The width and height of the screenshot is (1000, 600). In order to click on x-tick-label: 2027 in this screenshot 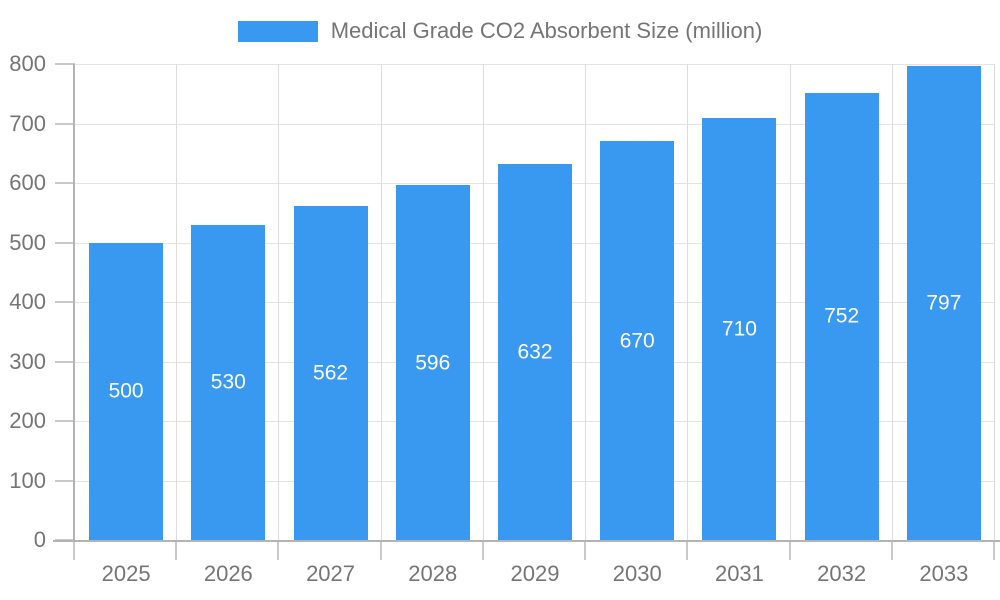, I will do `click(331, 573)`.